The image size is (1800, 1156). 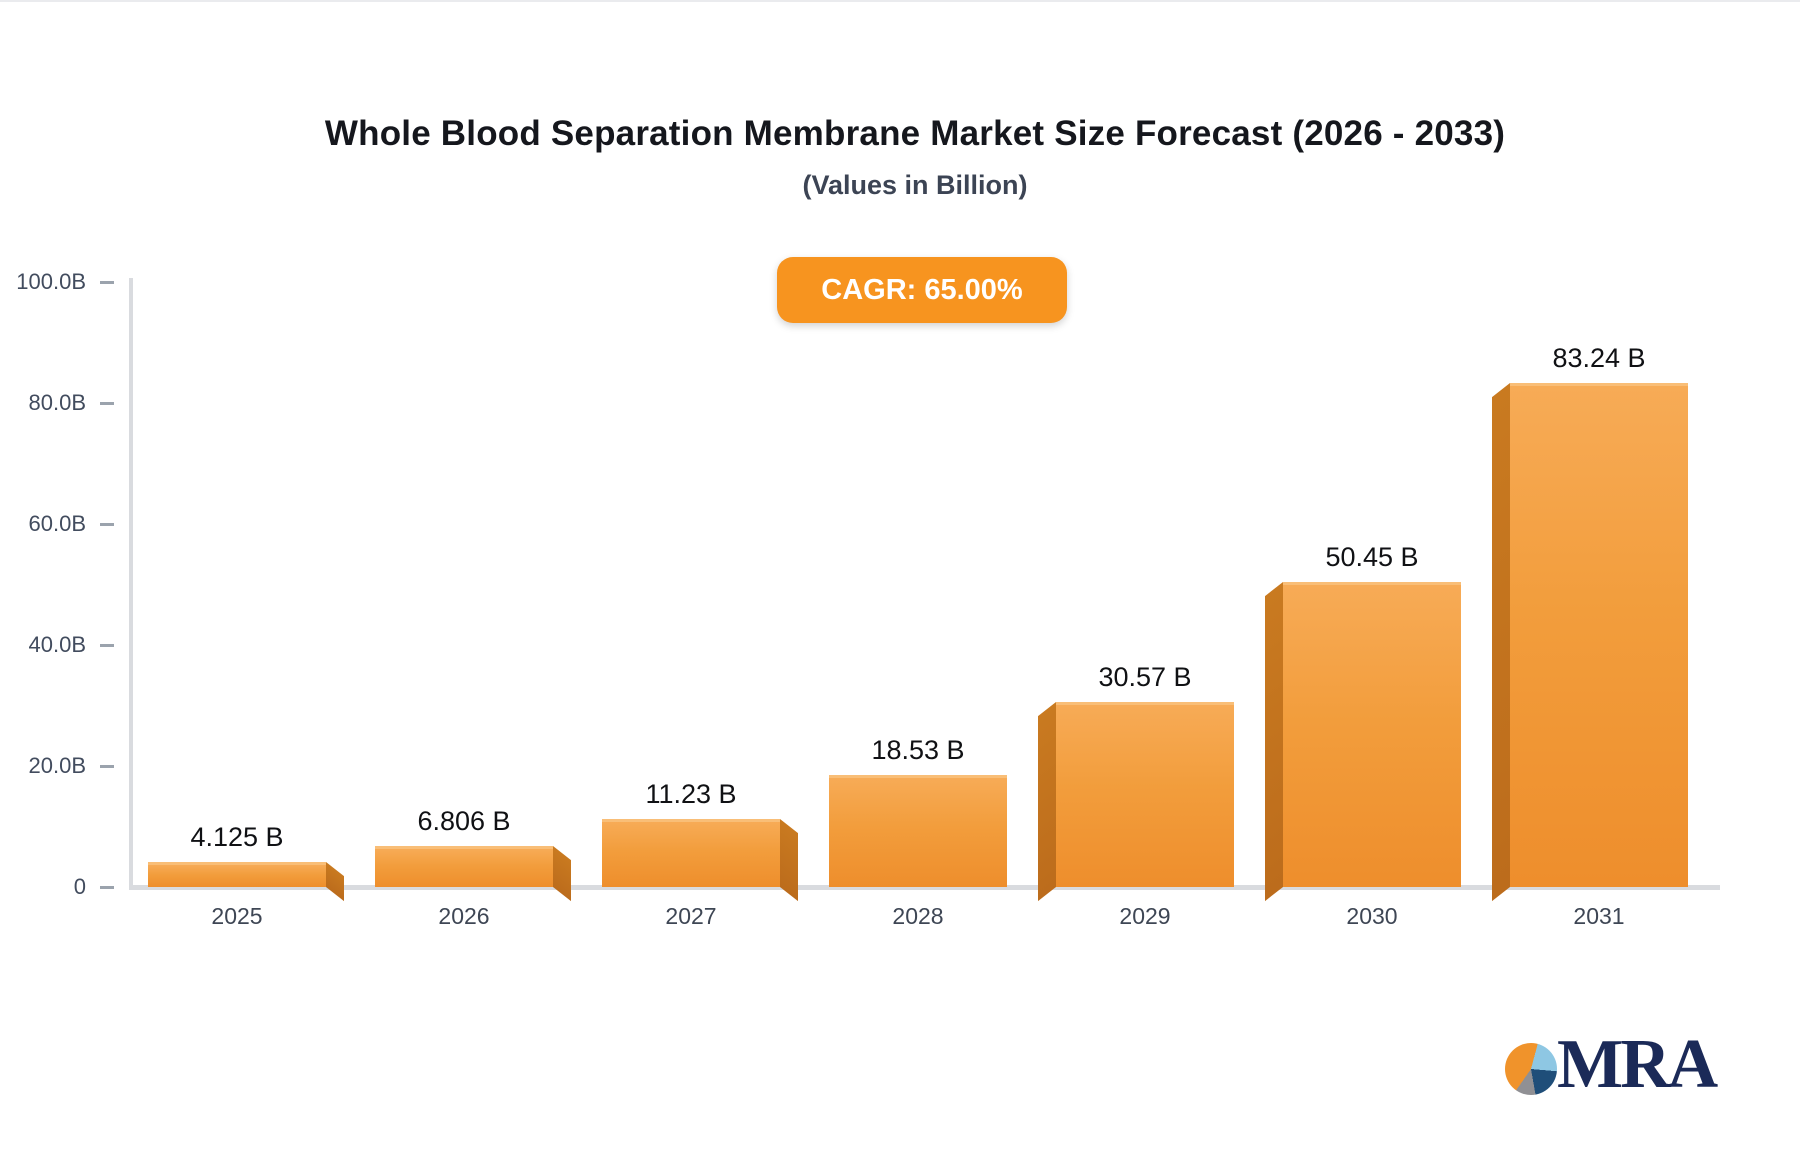 I want to click on bar-2030, so click(x=1363, y=742).